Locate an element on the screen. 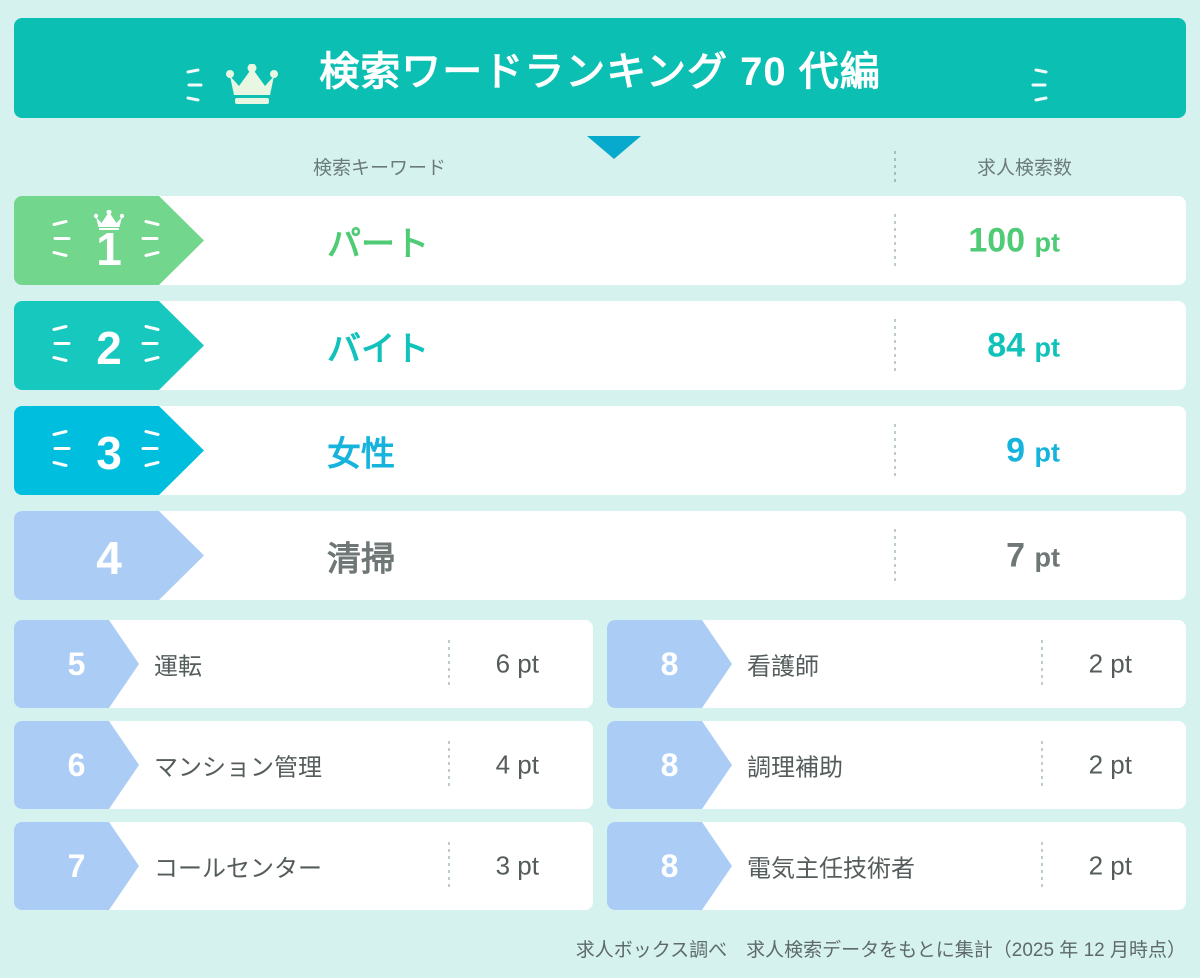  points-value: 84 pt is located at coordinates (1023, 345).